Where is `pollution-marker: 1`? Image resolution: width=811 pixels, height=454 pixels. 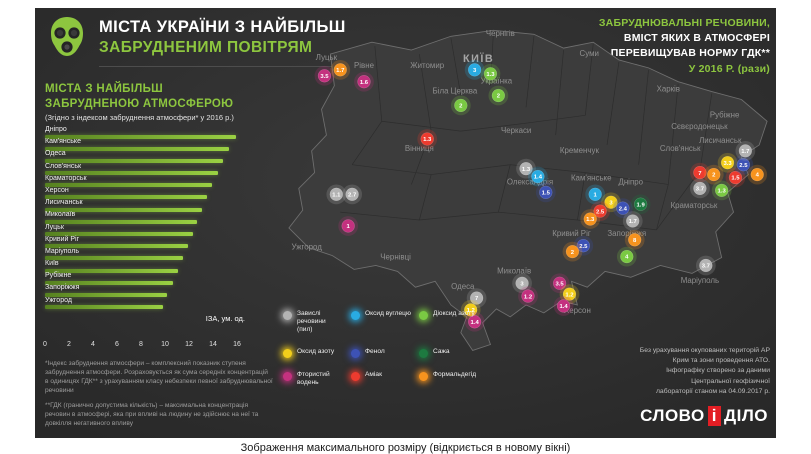 pollution-marker: 1 is located at coordinates (348, 226).